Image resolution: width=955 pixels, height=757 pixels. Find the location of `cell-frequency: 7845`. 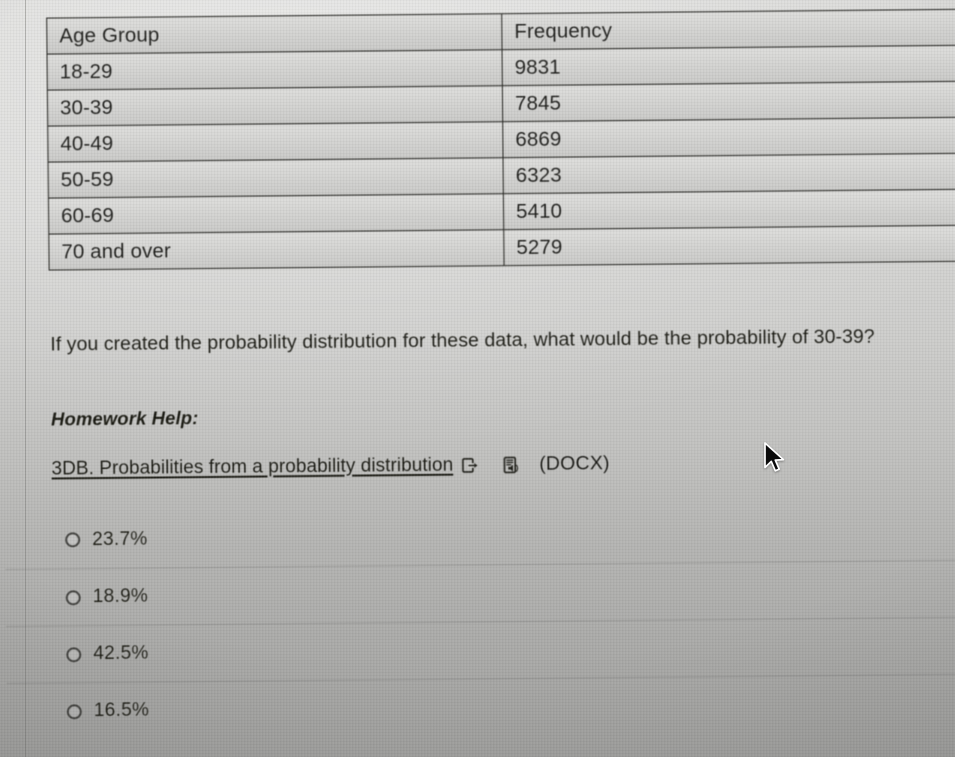

cell-frequency: 7845 is located at coordinates (728, 101).